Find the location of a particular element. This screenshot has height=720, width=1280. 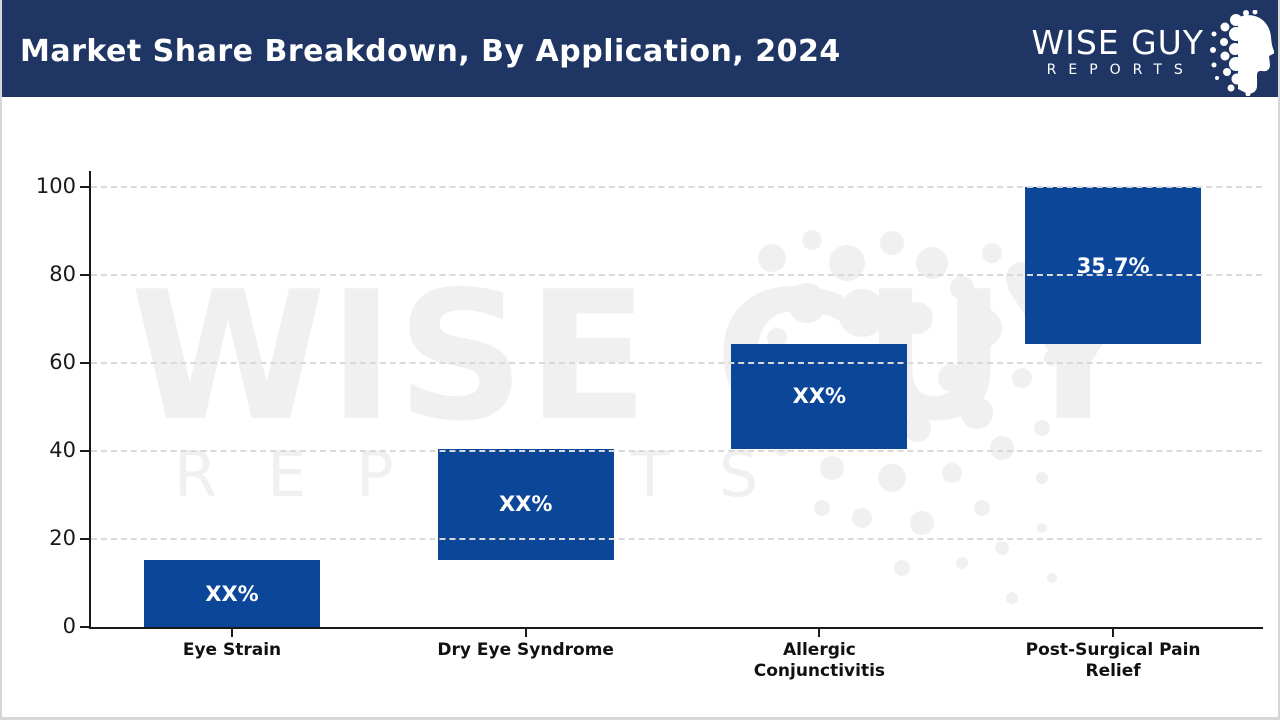

bar-value-label: 35.7% is located at coordinates (1113, 265).